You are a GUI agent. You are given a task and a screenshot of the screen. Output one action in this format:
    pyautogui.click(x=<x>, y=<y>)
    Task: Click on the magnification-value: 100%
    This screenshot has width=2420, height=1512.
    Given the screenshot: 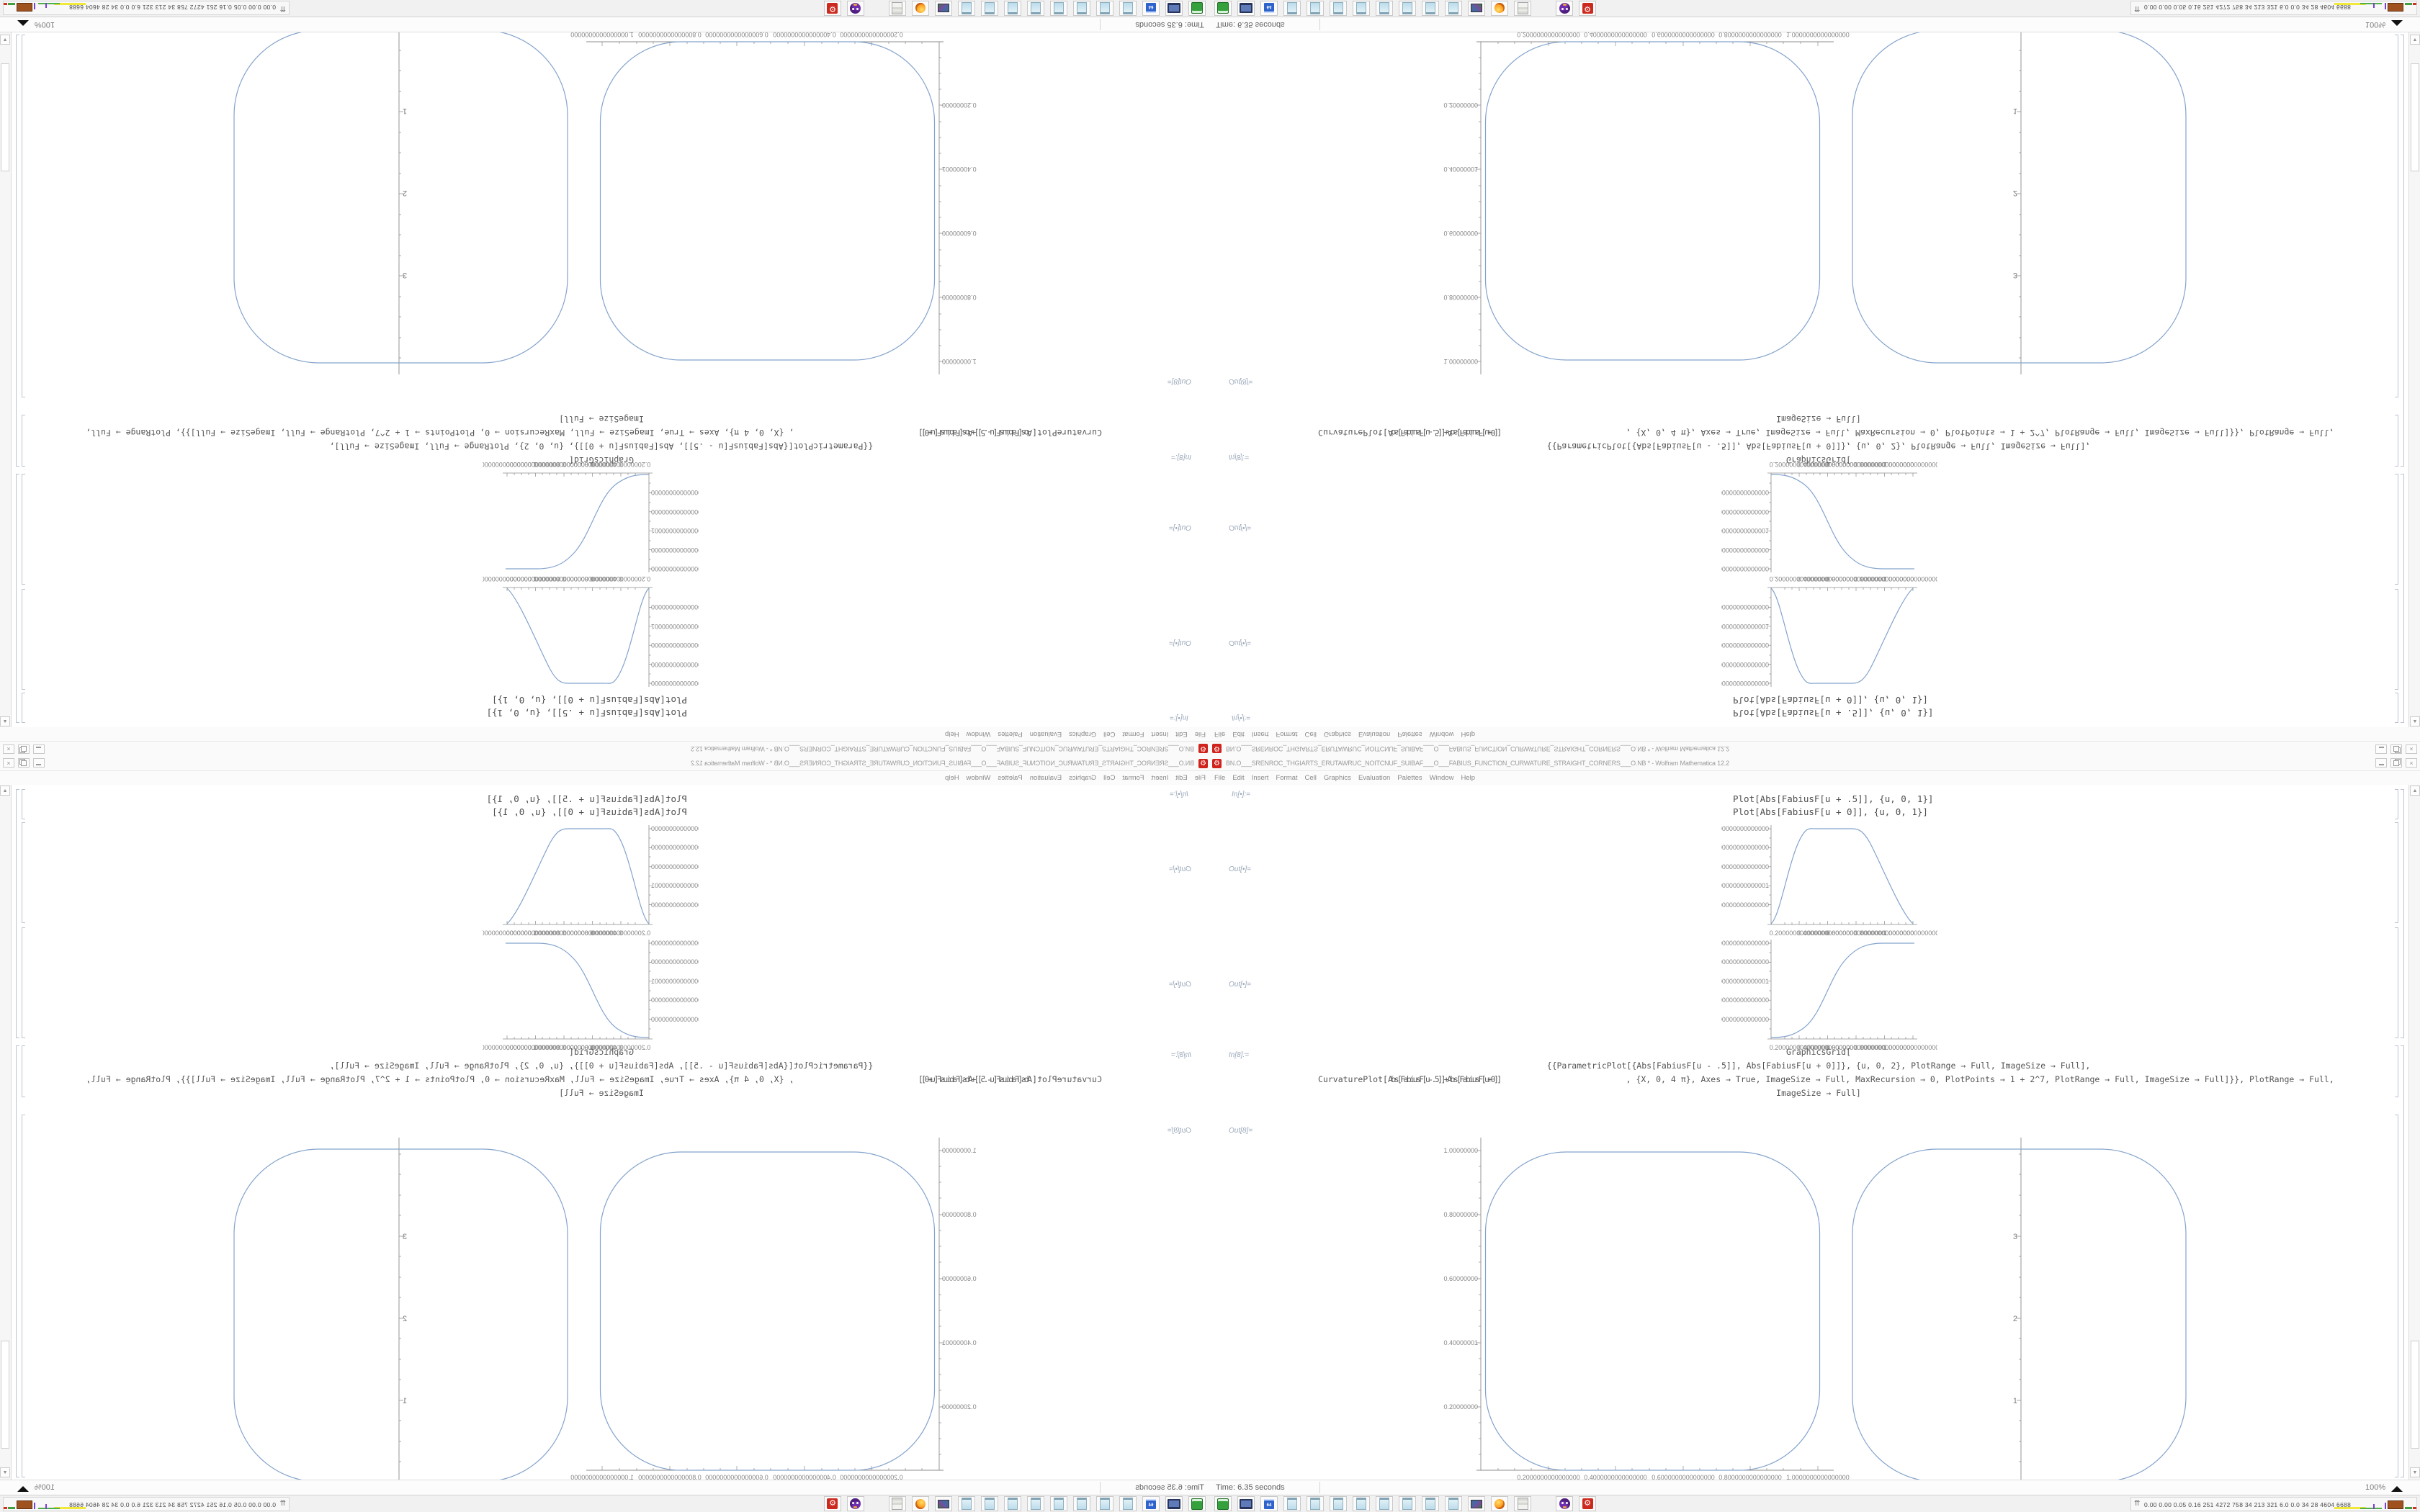 What is the action you would take?
    pyautogui.click(x=2375, y=1487)
    